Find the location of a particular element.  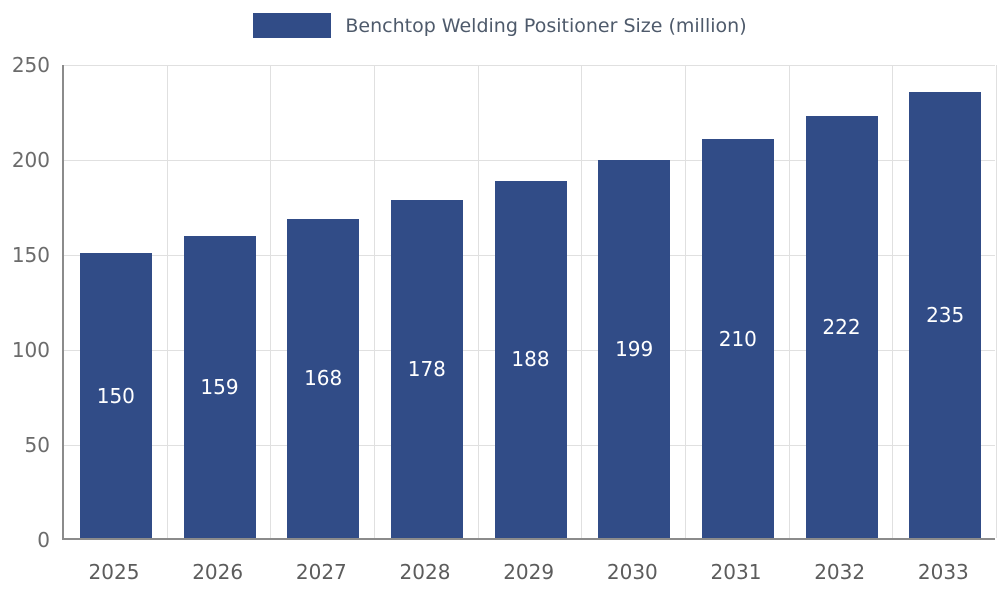

y-tick-label: 100 is located at coordinates (30, 350).